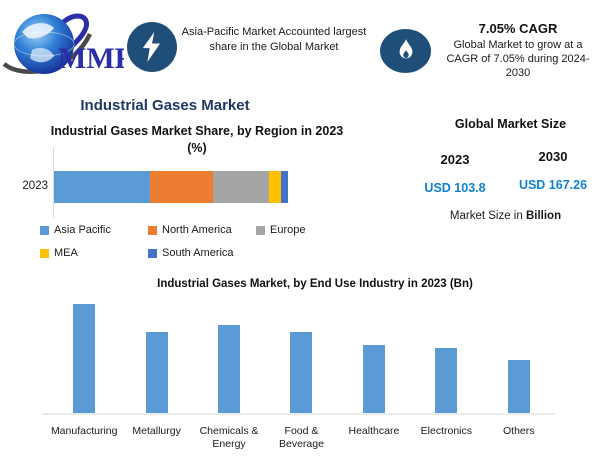 This screenshot has height=465, width=603. Describe the element at coordinates (35, 186) in the screenshot. I see `region-chart-category-label: 2023` at that location.